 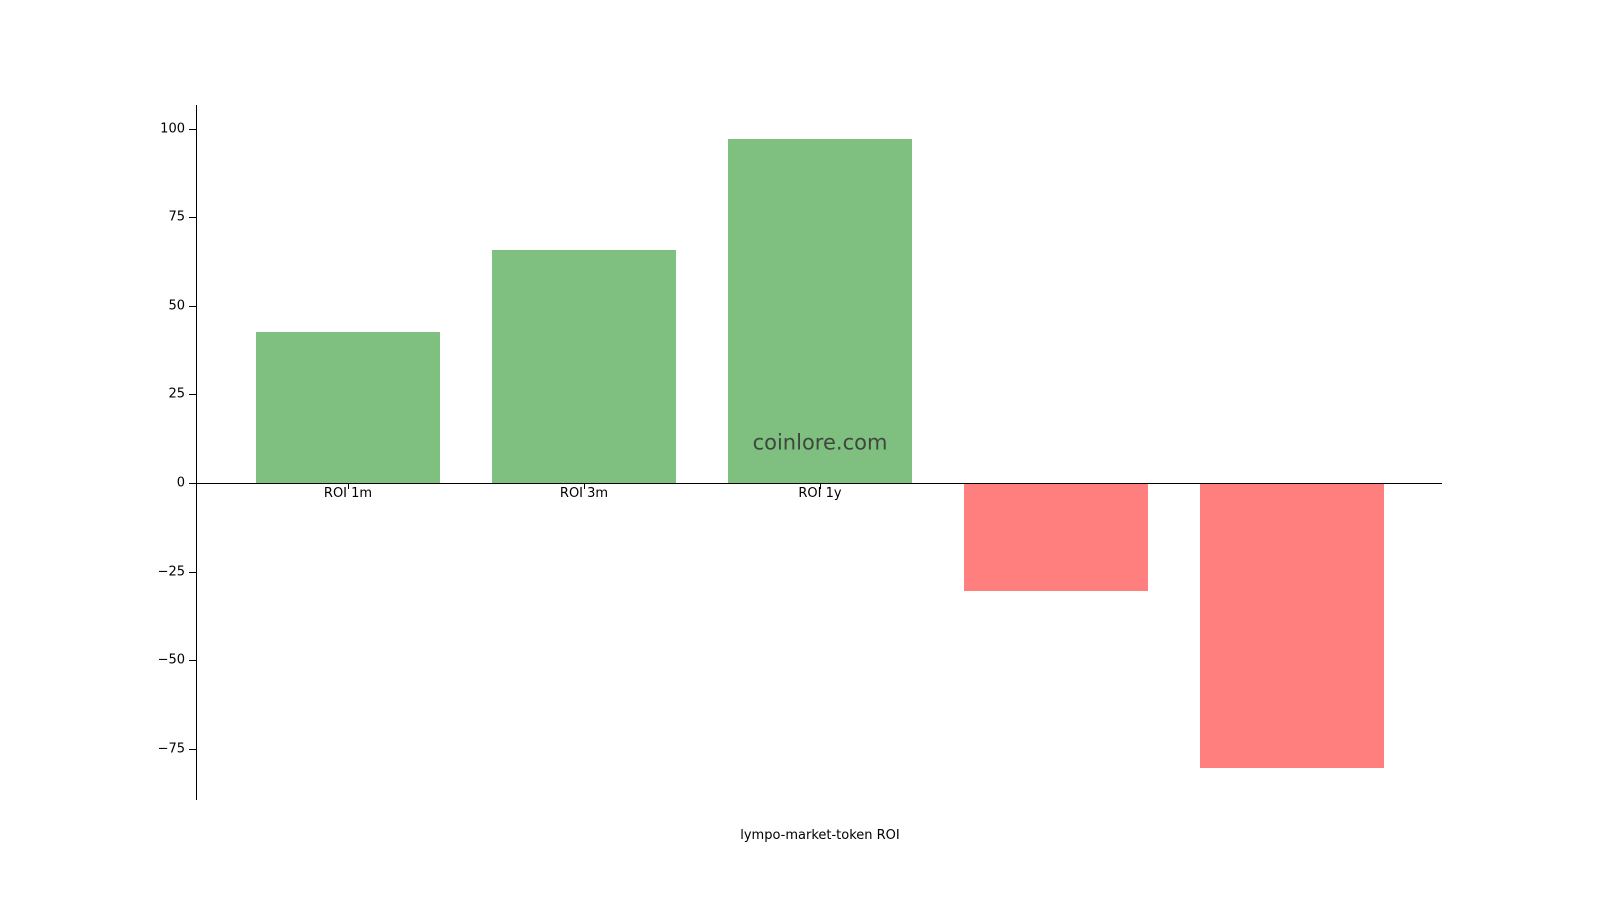 What do you see at coordinates (176, 394) in the screenshot?
I see `y-tick-label: 25` at bounding box center [176, 394].